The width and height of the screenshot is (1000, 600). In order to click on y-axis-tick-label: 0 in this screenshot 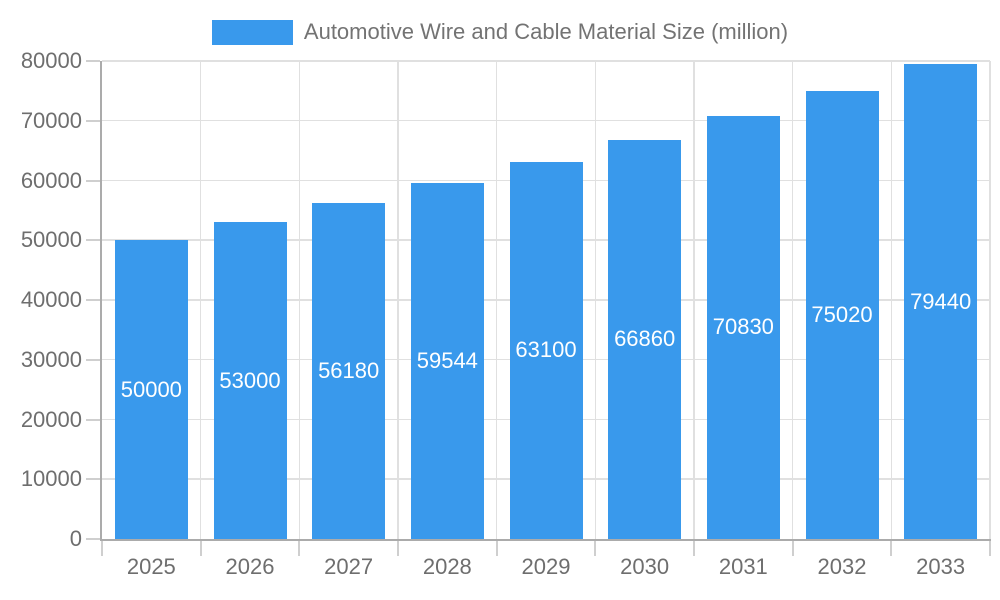, I will do `click(75, 538)`.